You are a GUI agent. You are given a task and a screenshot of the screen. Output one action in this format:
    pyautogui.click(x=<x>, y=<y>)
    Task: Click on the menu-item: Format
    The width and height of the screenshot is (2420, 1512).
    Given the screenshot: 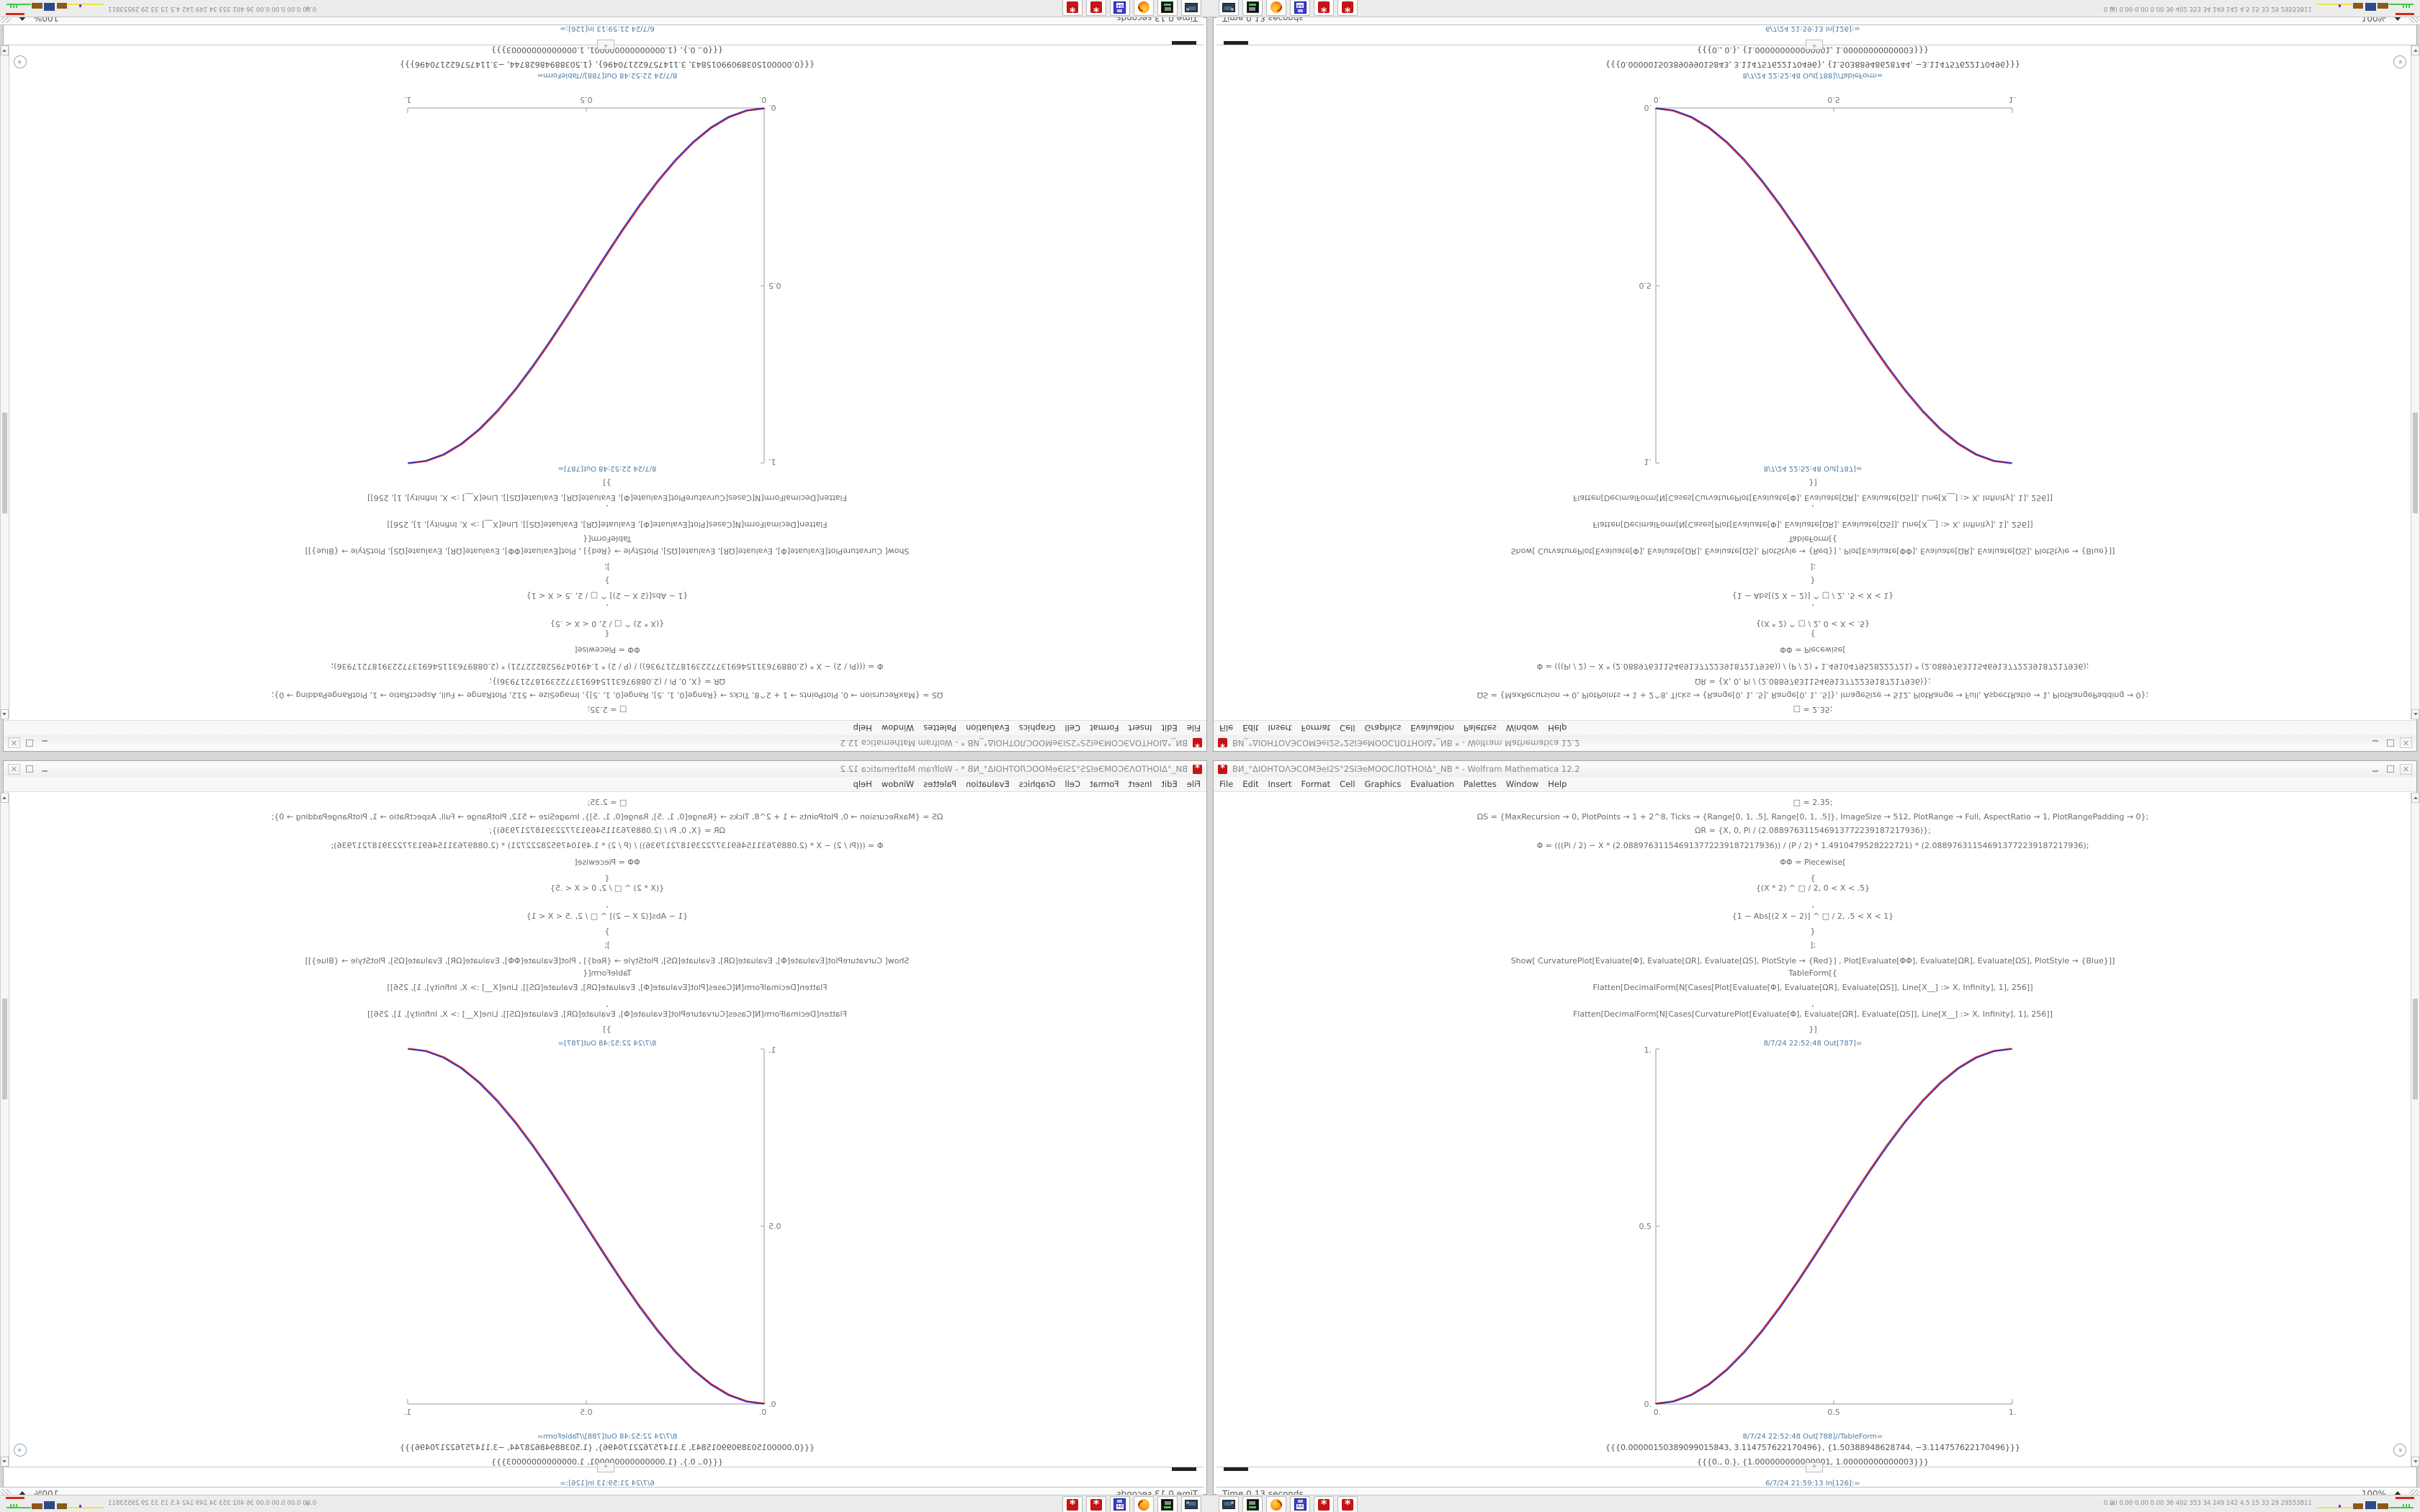 What is the action you would take?
    pyautogui.click(x=1316, y=728)
    